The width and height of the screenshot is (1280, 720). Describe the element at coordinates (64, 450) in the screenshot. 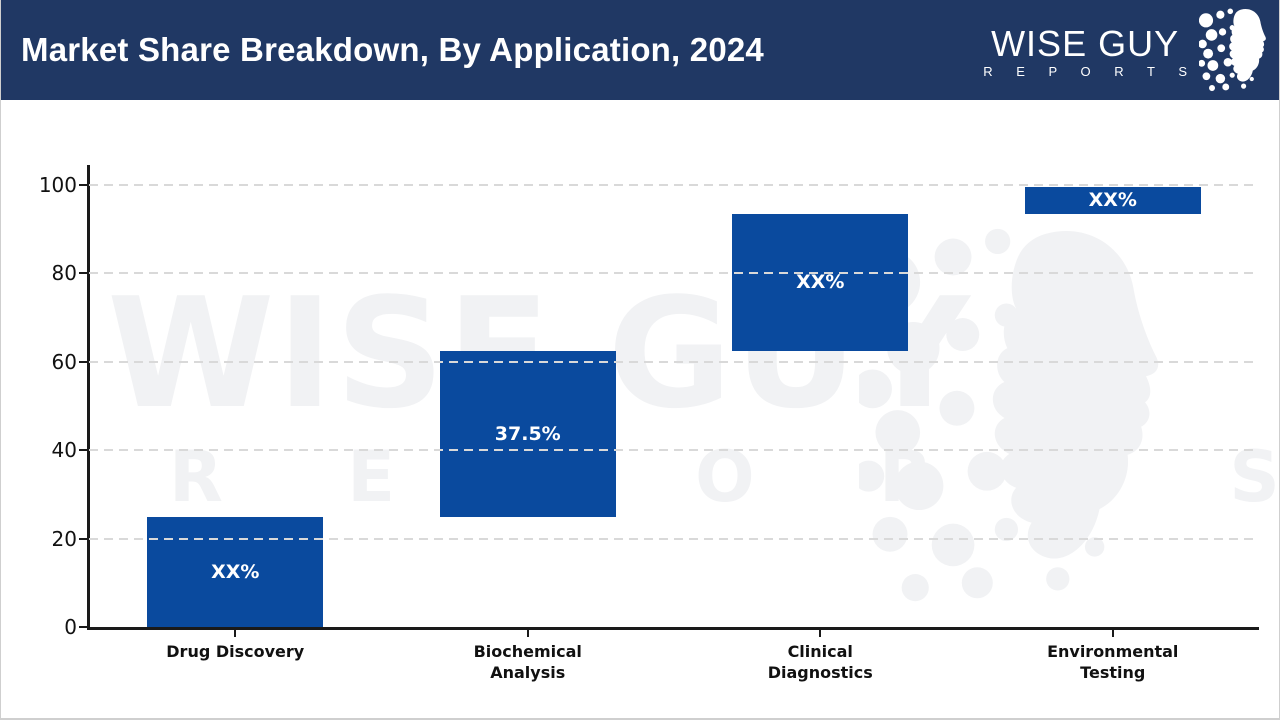

I see `y-tick-label-40: 40` at that location.